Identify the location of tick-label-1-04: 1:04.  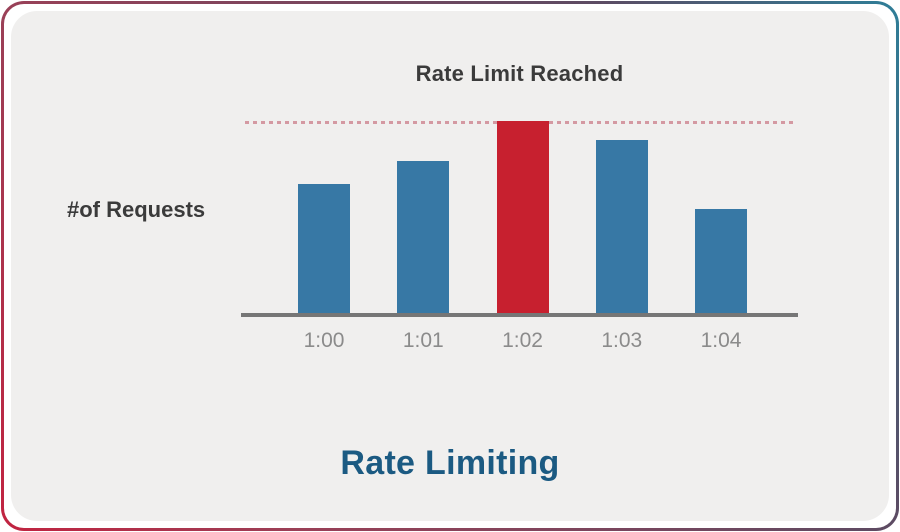
(721, 340).